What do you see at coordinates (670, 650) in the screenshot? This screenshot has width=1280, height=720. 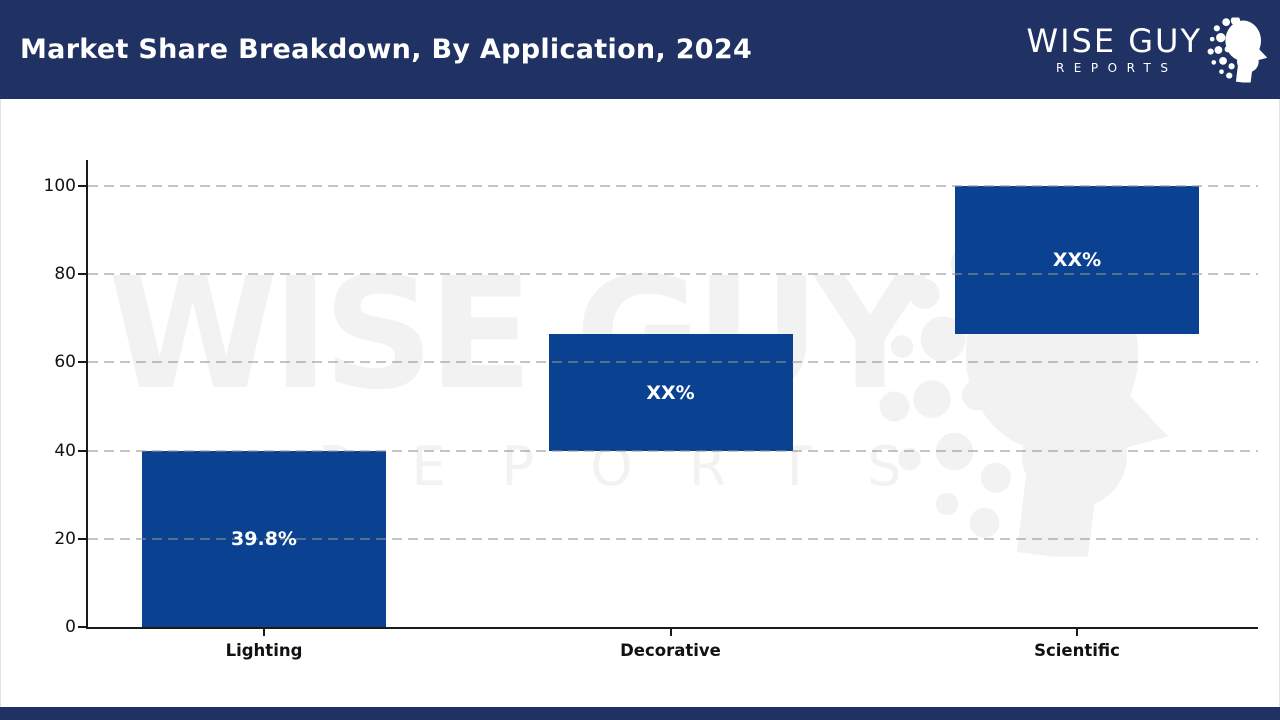 I see `x-category-label: Decorative` at bounding box center [670, 650].